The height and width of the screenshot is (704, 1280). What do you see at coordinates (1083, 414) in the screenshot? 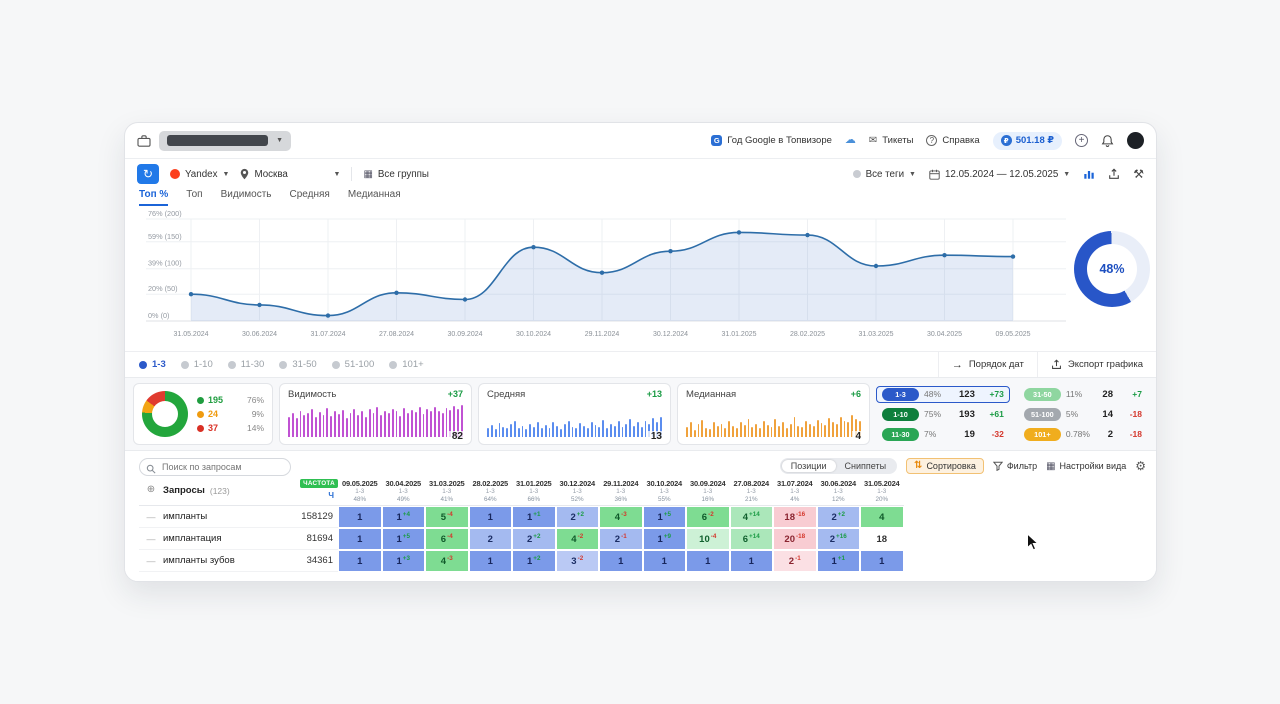
I see `stat-range-51-100: 51-100 5% 14 -18` at bounding box center [1083, 414].